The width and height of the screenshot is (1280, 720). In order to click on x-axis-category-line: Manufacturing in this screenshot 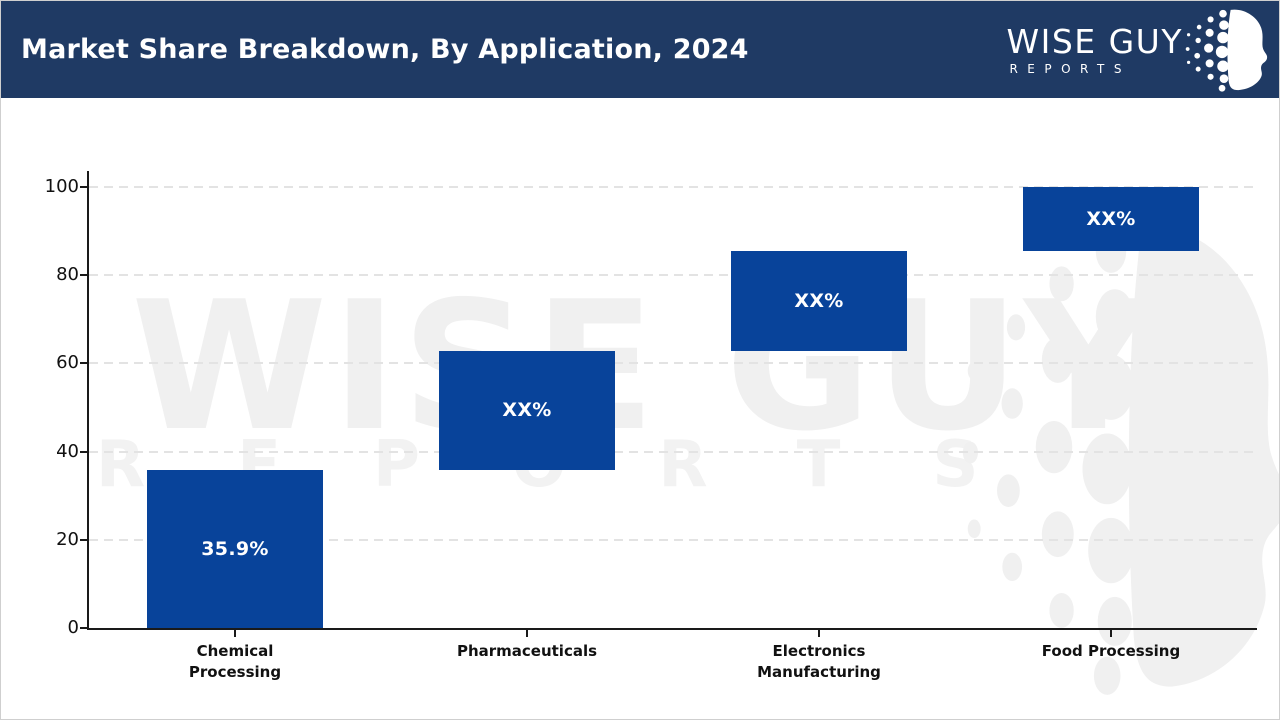, I will do `click(819, 672)`.